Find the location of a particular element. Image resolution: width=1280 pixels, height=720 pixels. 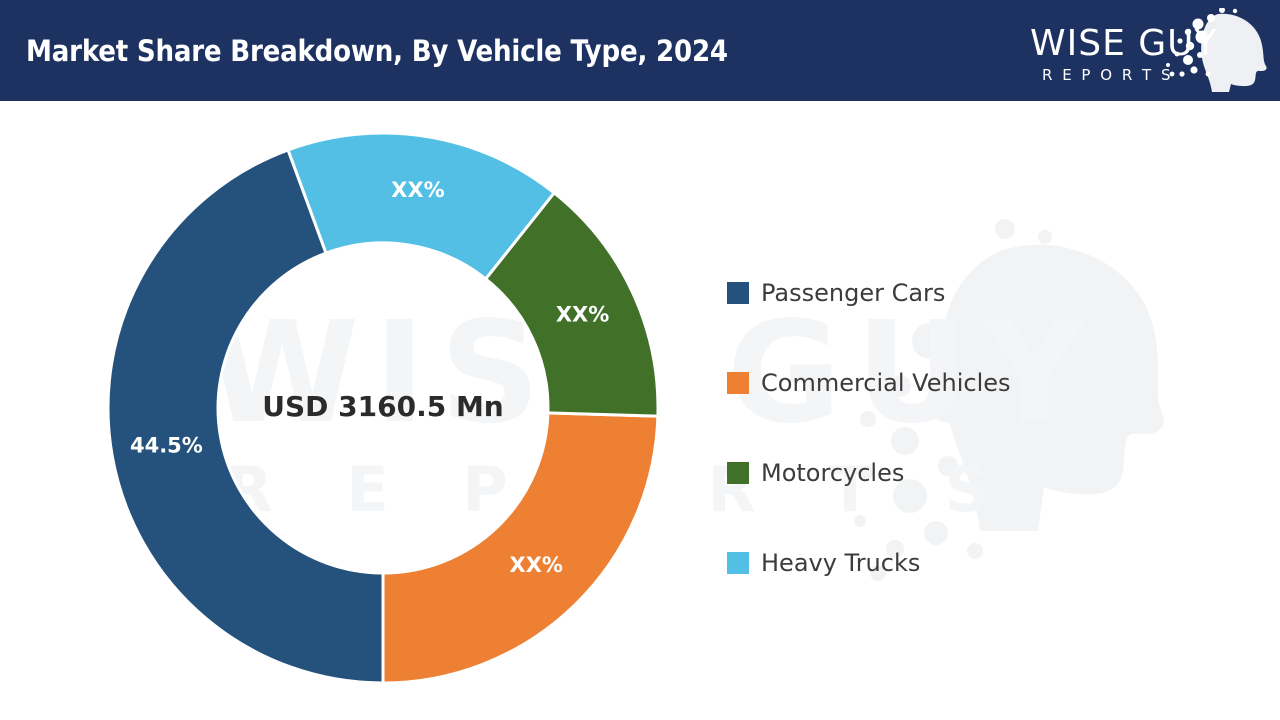

legend-item-heavy-trucks: Heavy Trucks is located at coordinates (937, 563).